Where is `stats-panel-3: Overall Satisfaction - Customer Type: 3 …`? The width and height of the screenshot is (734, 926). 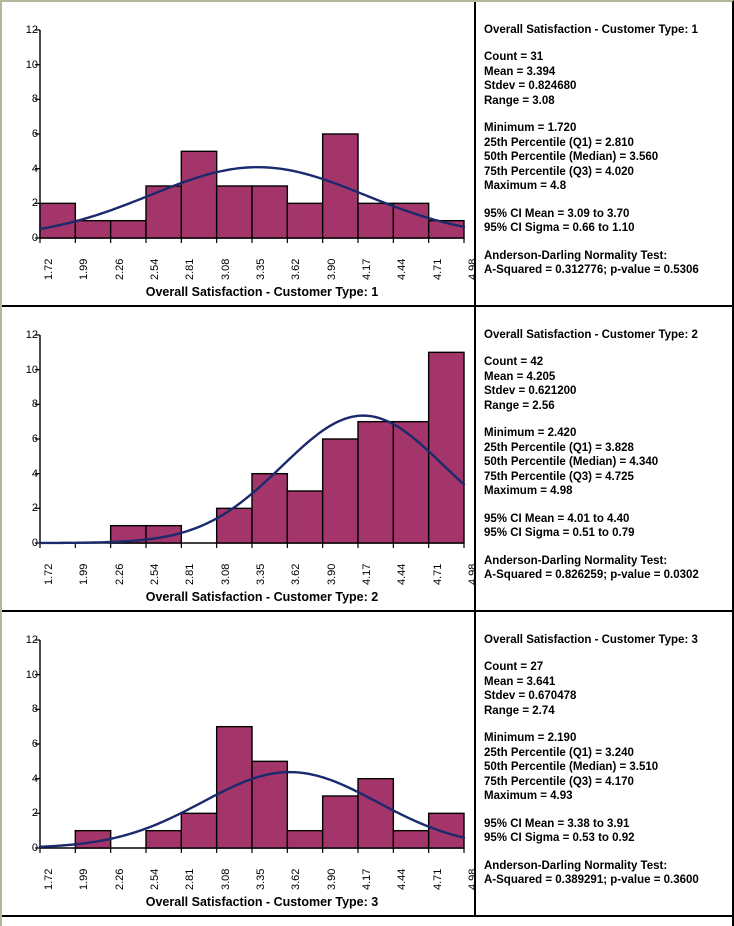 stats-panel-3: Overall Satisfaction - Customer Type: 3 … is located at coordinates (605, 763).